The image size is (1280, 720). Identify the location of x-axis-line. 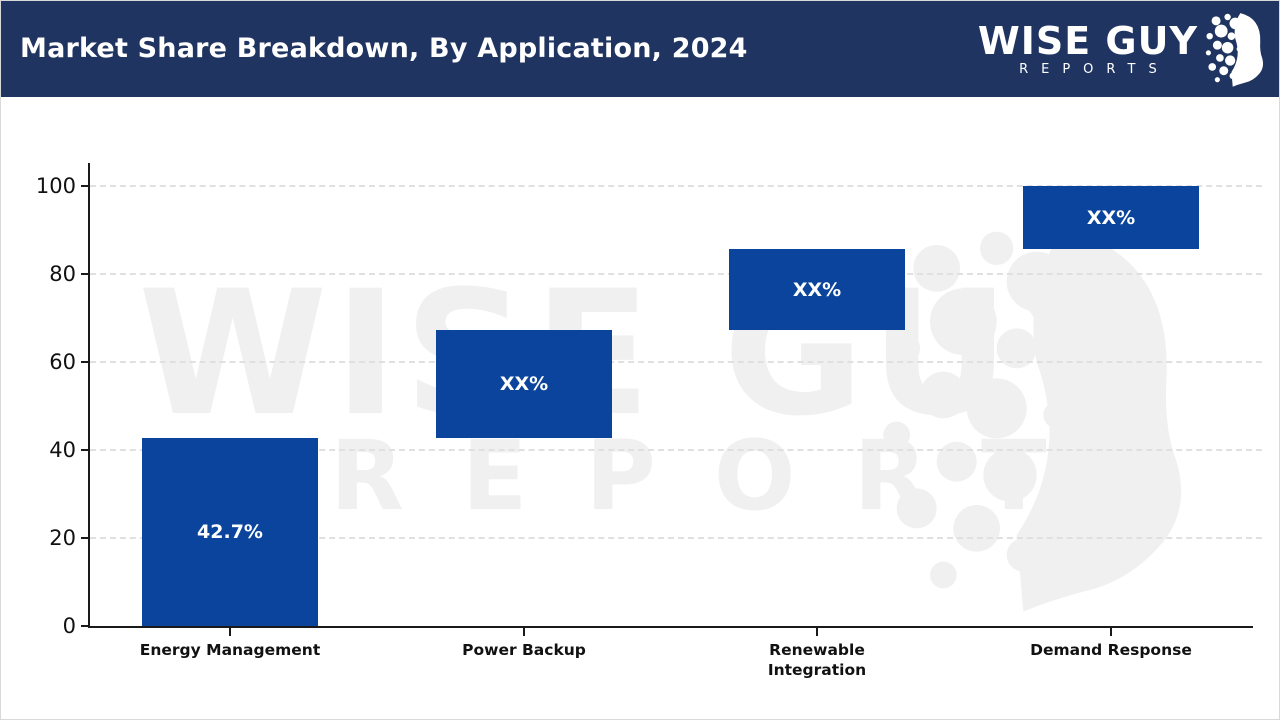
(670, 627).